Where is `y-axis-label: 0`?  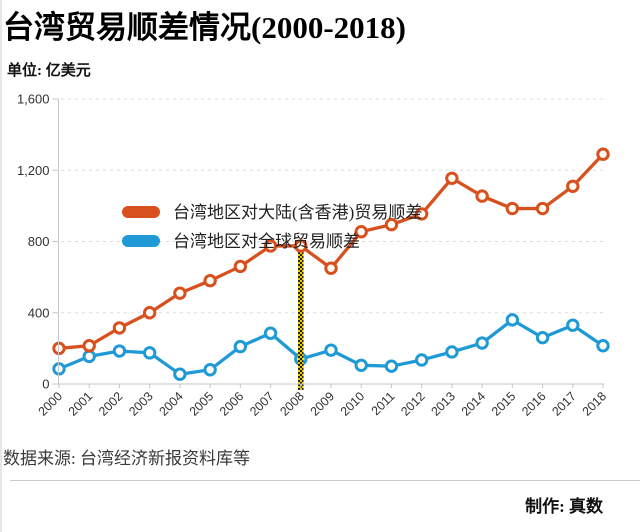
y-axis-label: 0 is located at coordinates (45, 384).